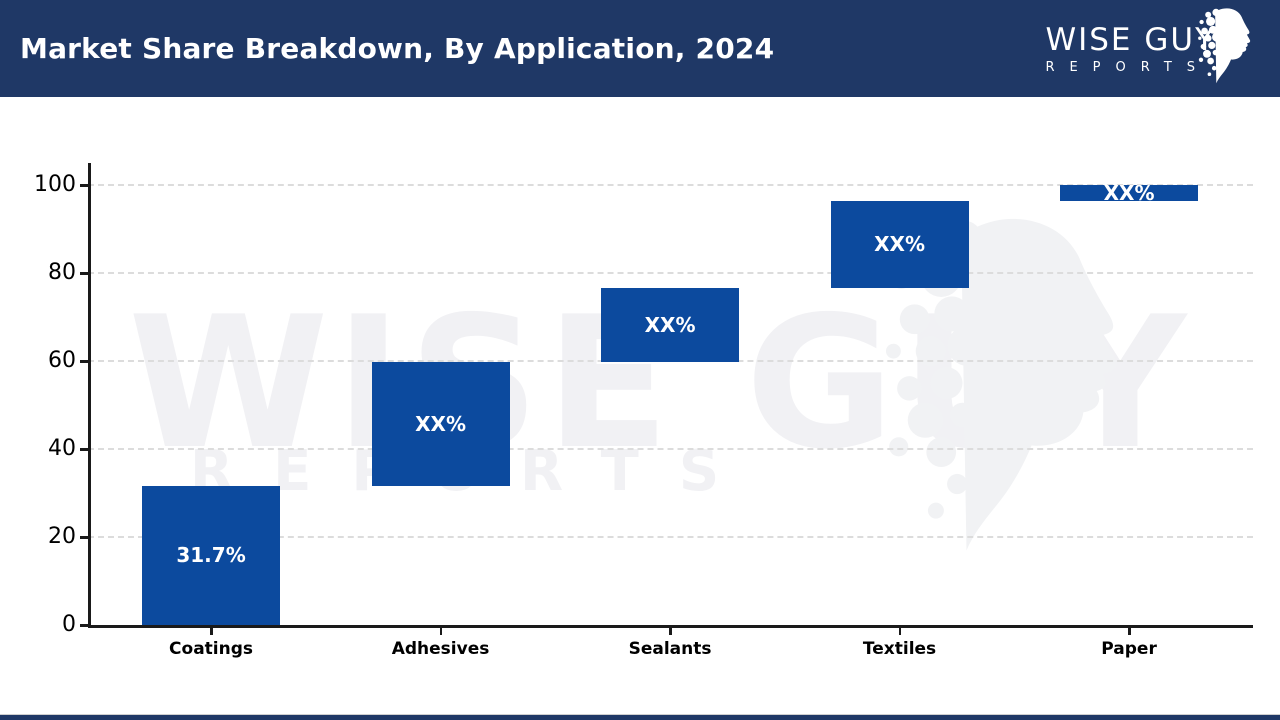 The width and height of the screenshot is (1280, 720). What do you see at coordinates (1129, 631) in the screenshot?
I see `x-tick-paper` at bounding box center [1129, 631].